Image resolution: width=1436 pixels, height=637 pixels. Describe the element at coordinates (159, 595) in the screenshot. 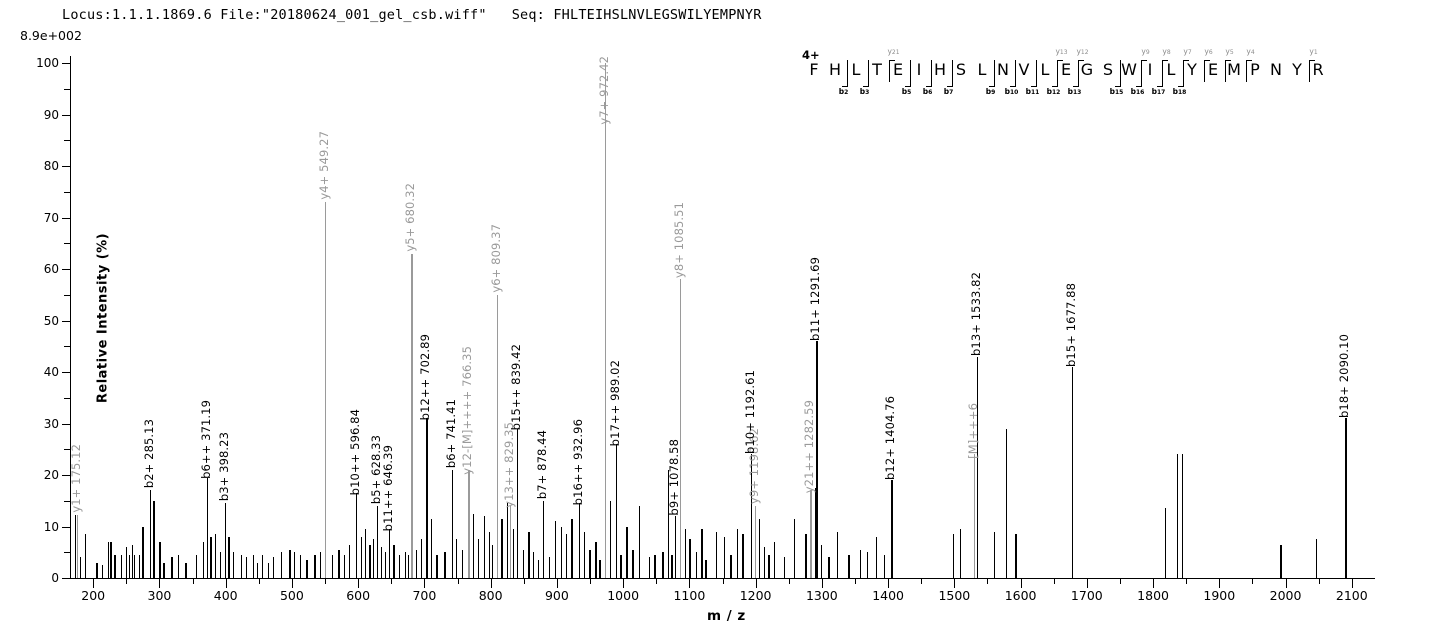

I see `x-axis-tick-label: 300` at that location.